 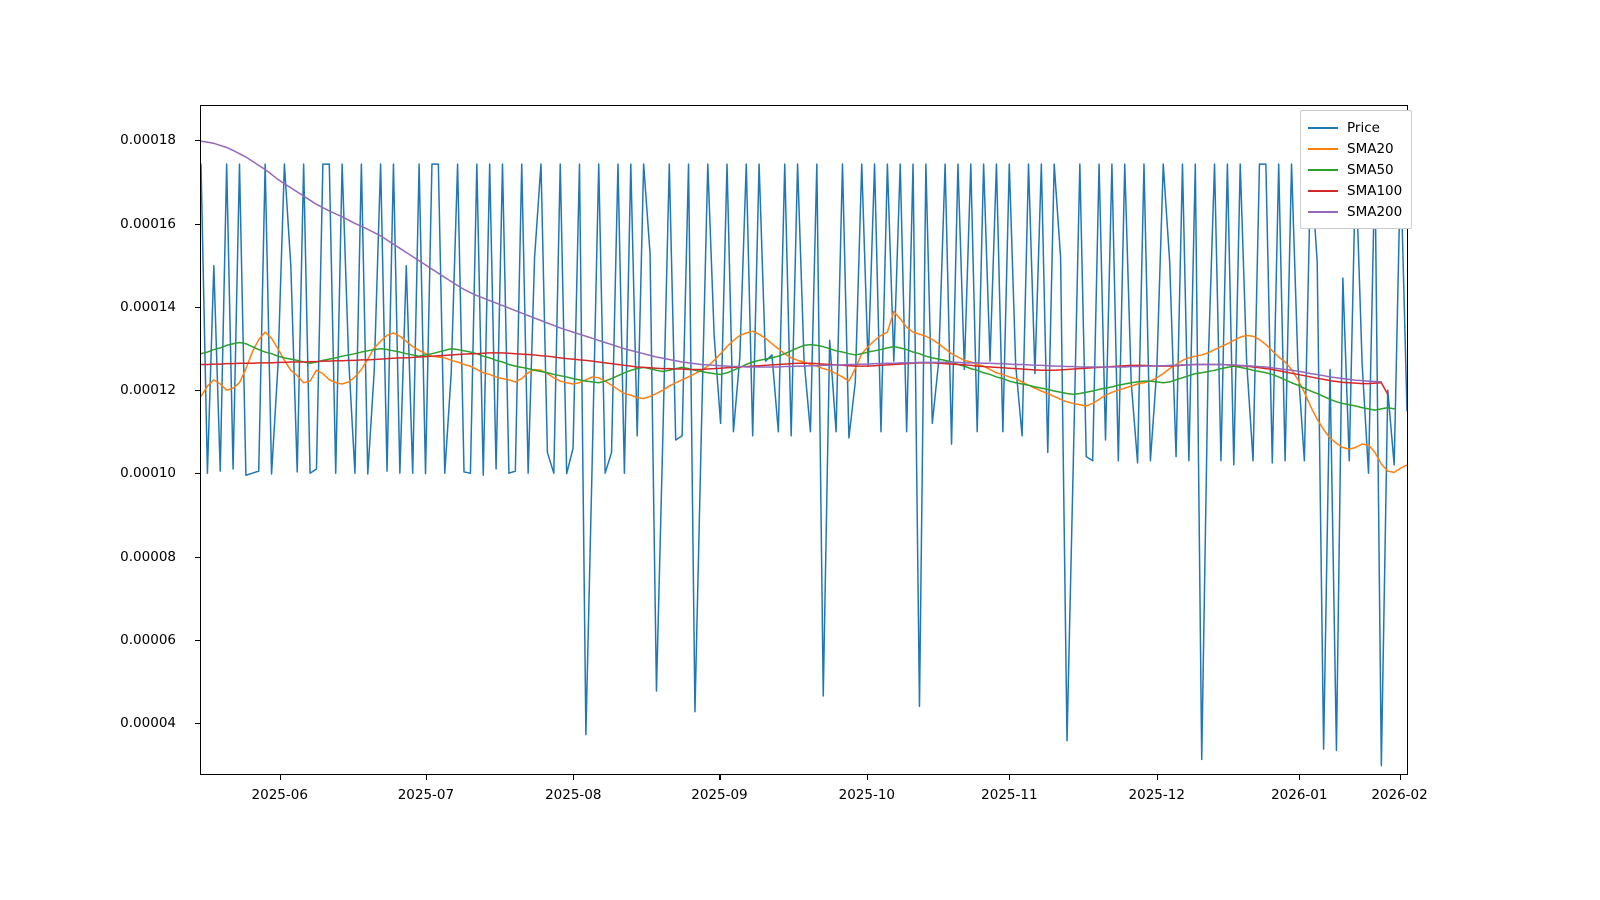 What do you see at coordinates (148, 223) in the screenshot?
I see `y-axis-tick-label: 0.00016` at bounding box center [148, 223].